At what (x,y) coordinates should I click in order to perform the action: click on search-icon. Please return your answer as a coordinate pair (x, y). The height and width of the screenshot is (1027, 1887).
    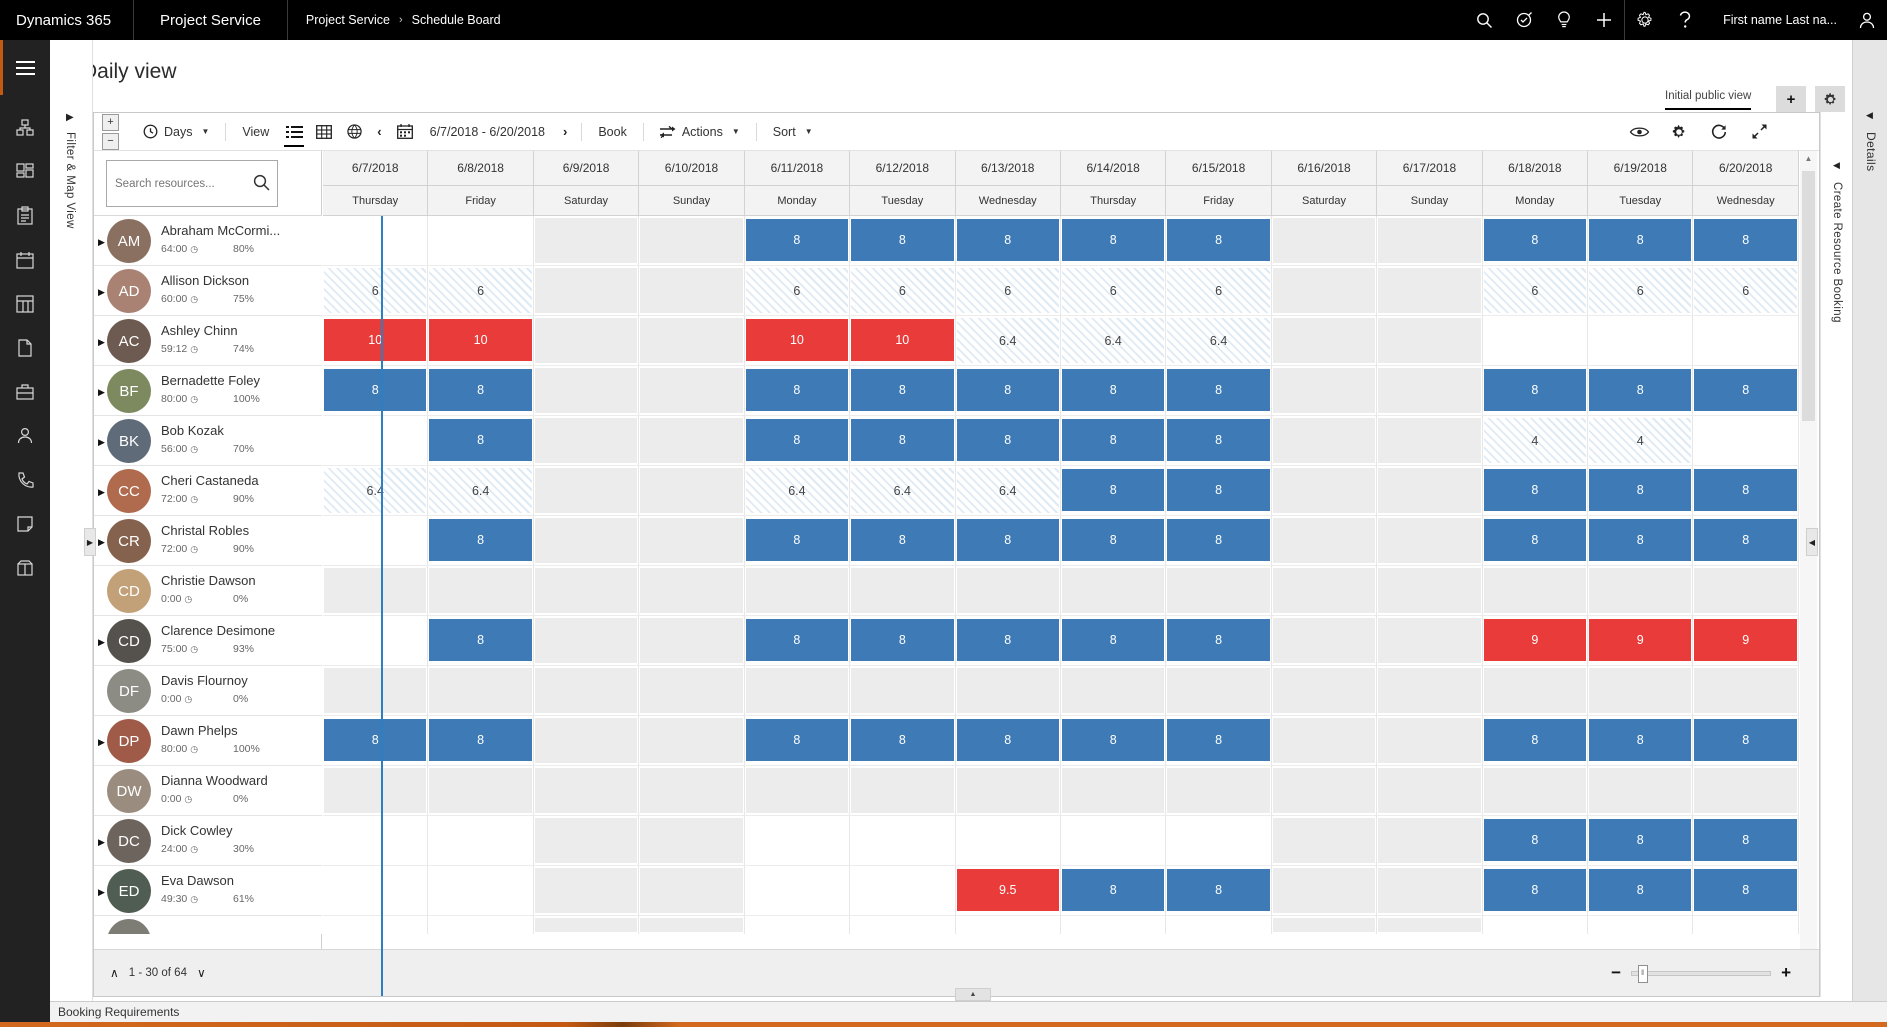
    Looking at the image, I should click on (1484, 20).